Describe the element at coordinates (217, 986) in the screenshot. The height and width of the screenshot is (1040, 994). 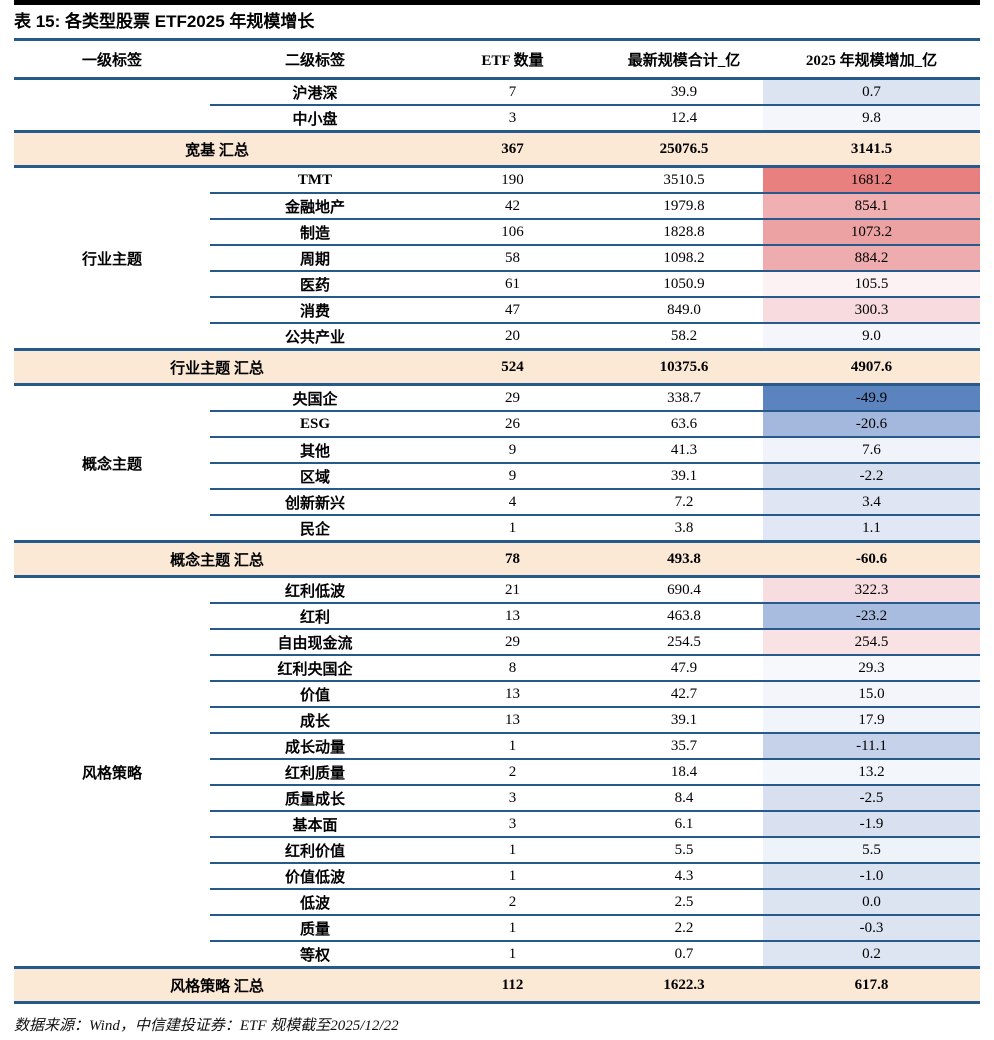
I see `summary-label: 风格策略 汇总` at that location.